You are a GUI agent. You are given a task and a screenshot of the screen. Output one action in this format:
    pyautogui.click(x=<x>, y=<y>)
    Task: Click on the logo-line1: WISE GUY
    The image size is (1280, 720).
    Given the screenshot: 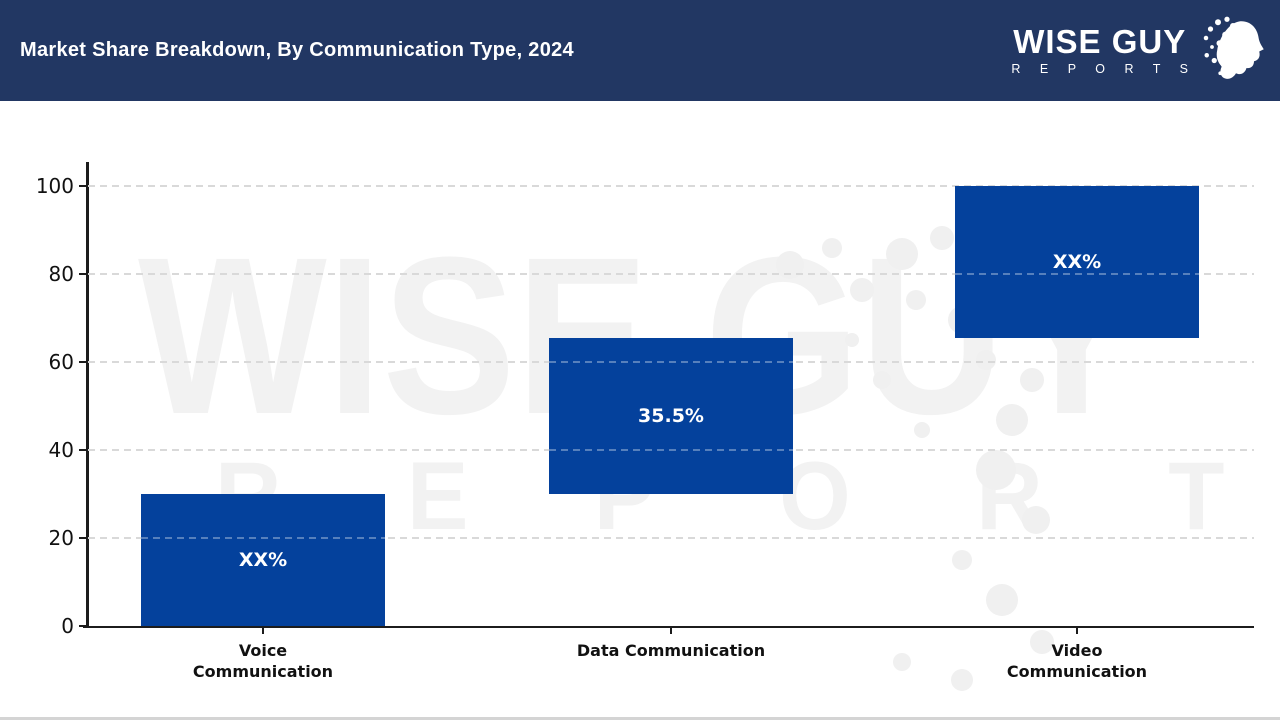 What is the action you would take?
    pyautogui.click(x=1100, y=41)
    